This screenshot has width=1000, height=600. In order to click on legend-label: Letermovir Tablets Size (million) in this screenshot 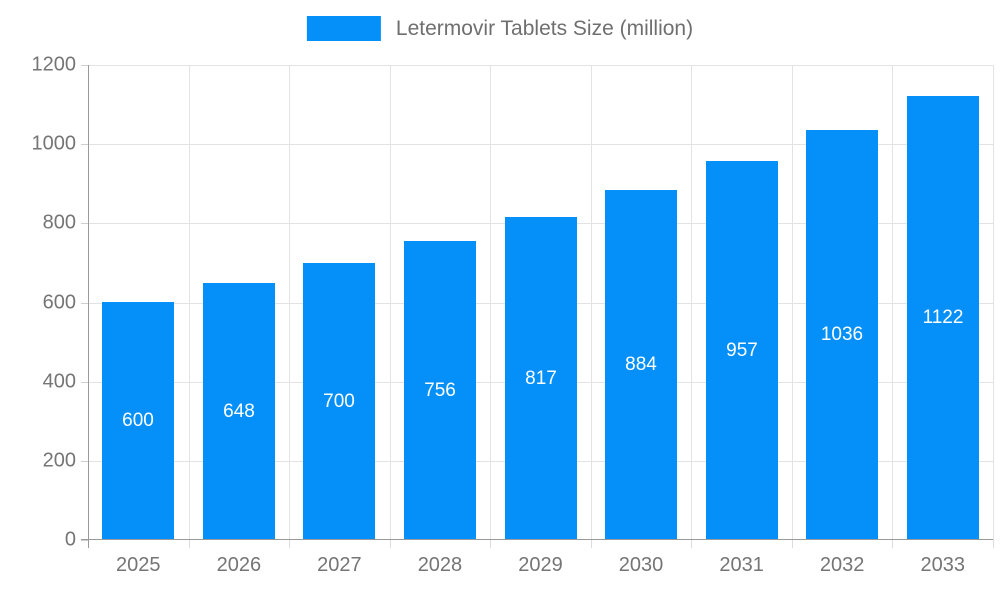, I will do `click(544, 28)`.